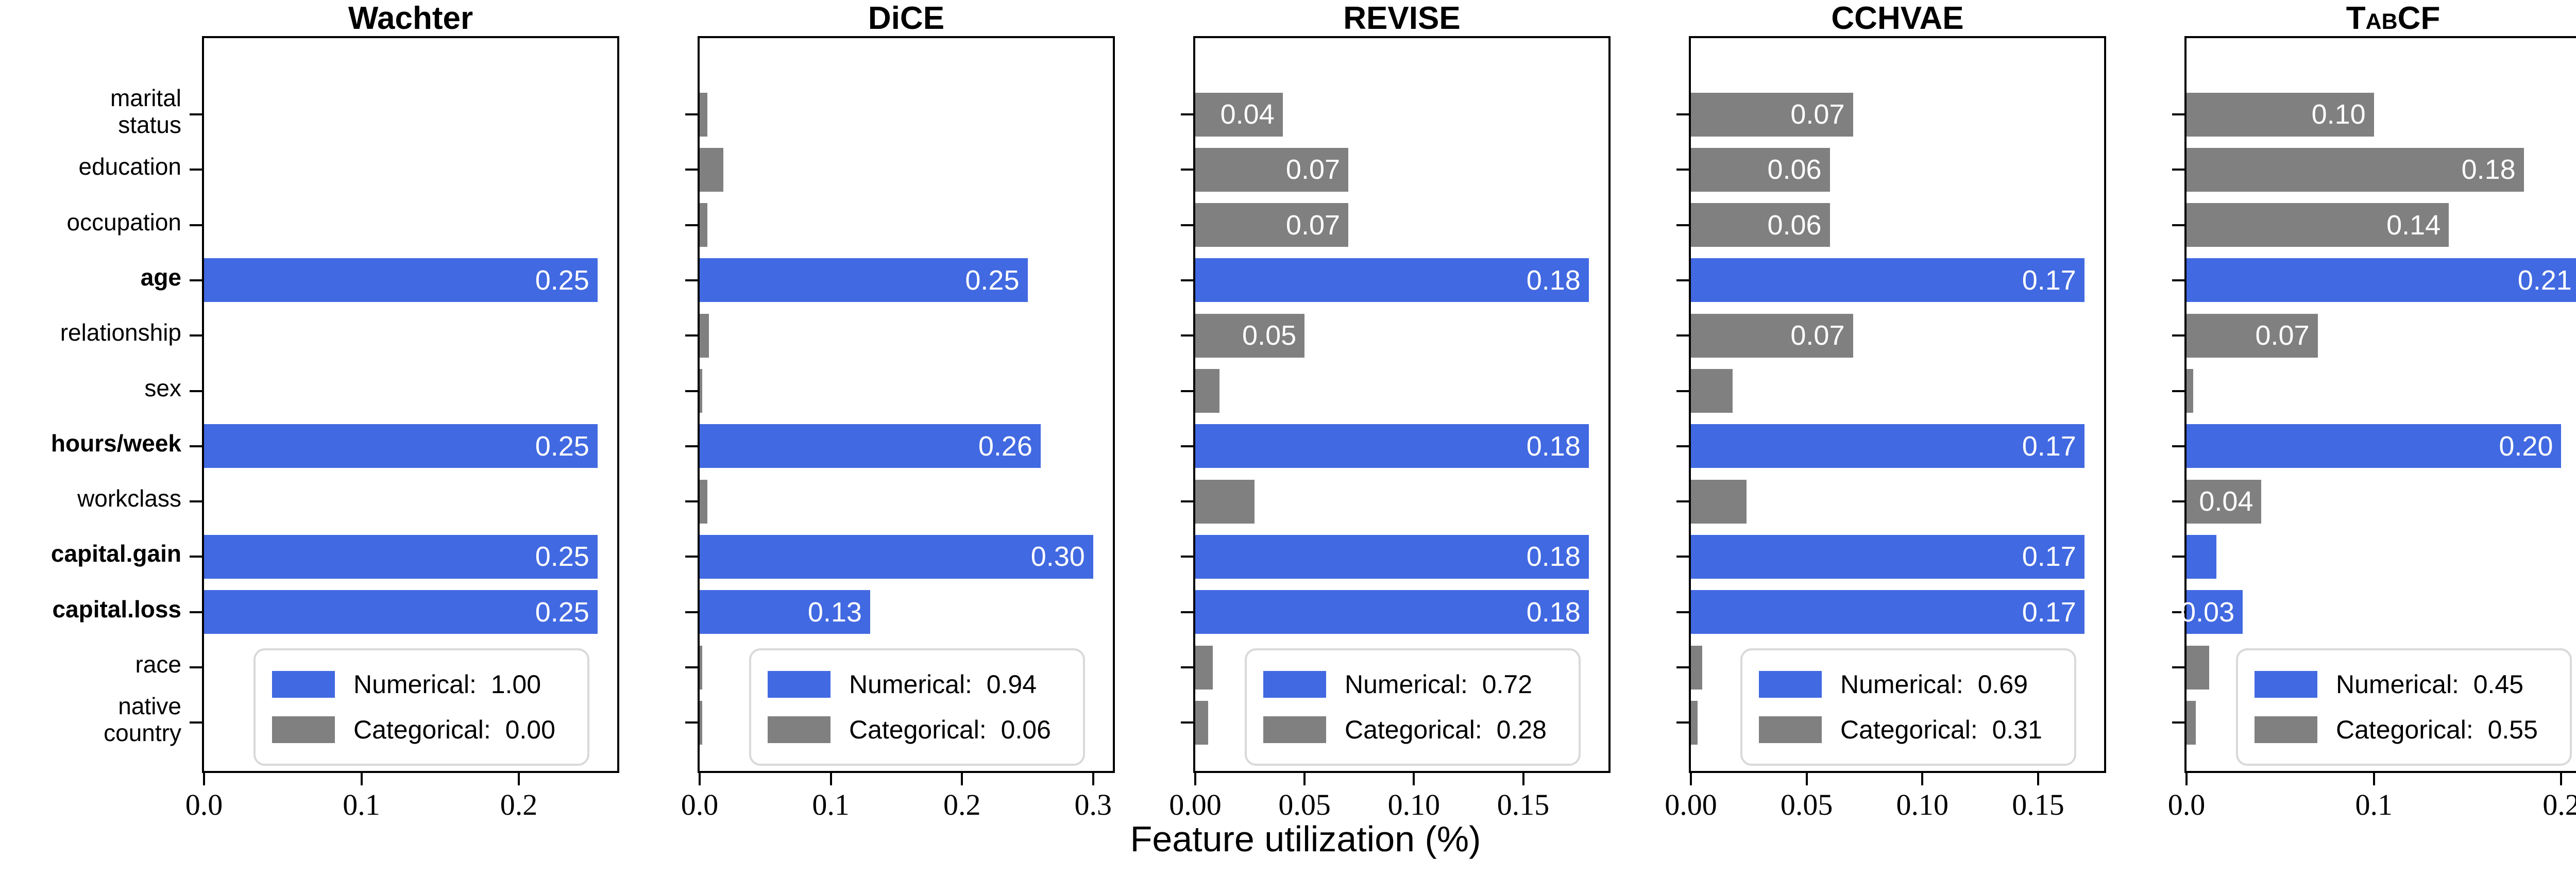  I want to click on legend-label: Numerical: 0.72, so click(1439, 684).